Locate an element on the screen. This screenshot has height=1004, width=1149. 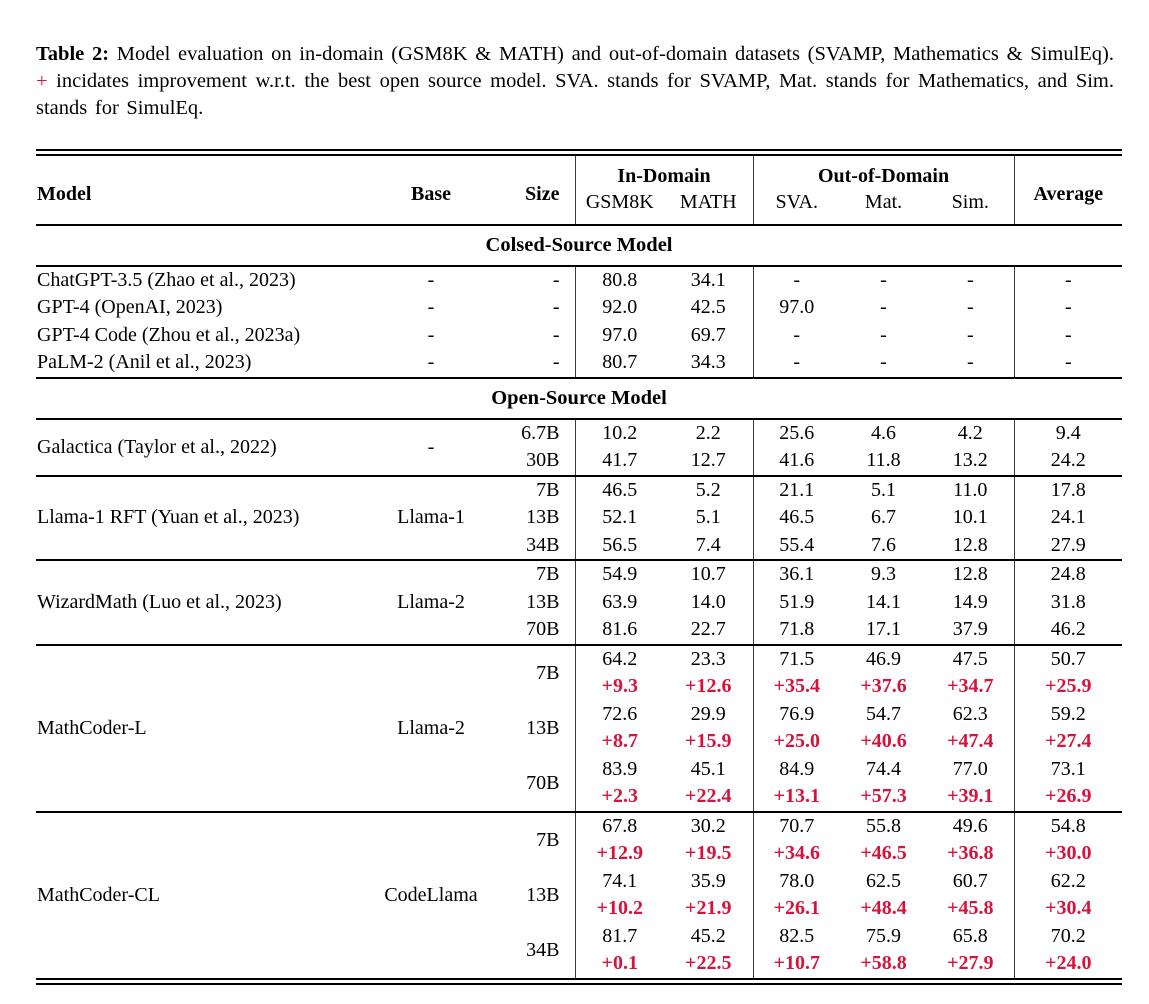
score-cell: 29.9 is located at coordinates (708, 713).